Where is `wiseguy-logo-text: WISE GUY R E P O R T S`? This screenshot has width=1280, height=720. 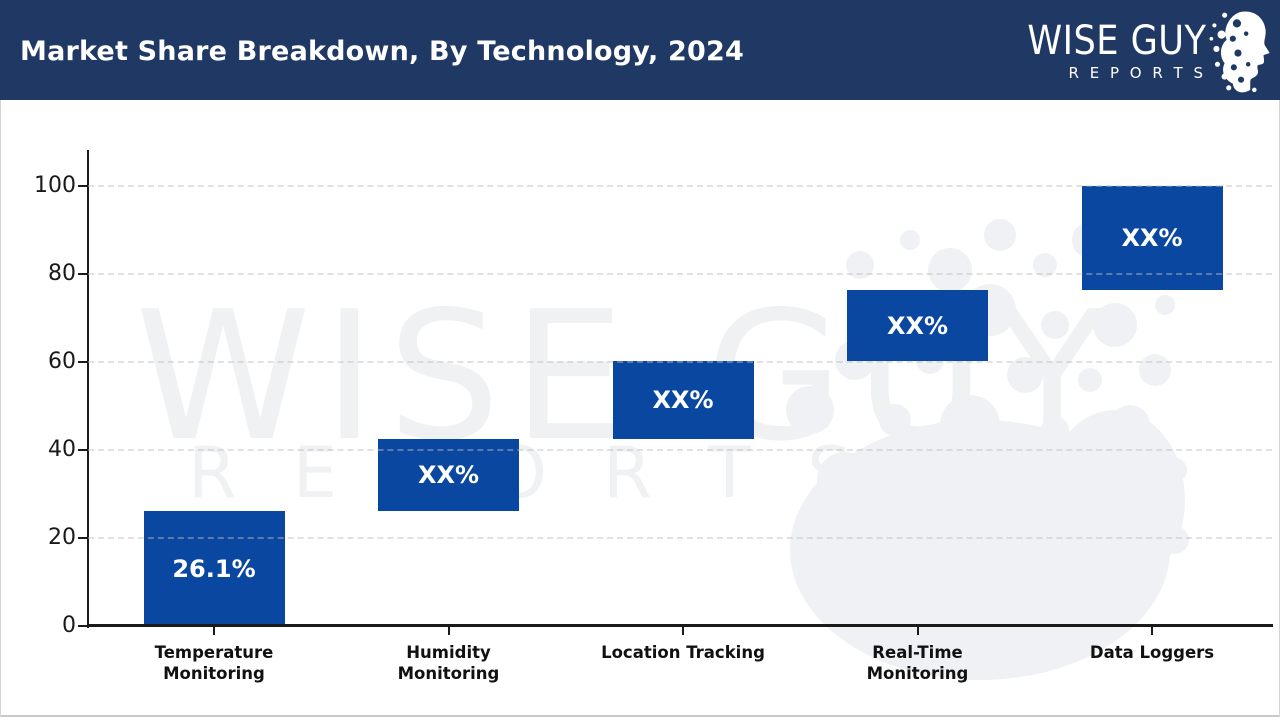 wiseguy-logo-text: WISE GUY R E P O R T S is located at coordinates (1104, 51).